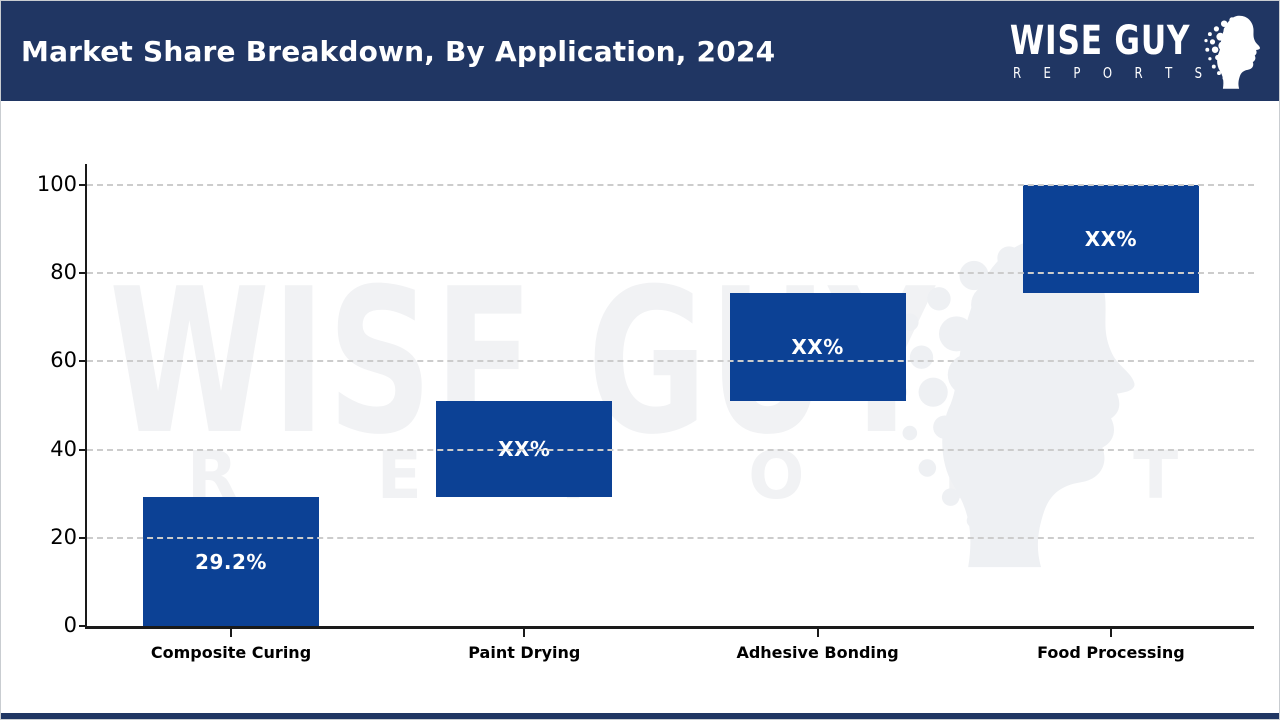  What do you see at coordinates (640, 716) in the screenshot?
I see `footer-strip` at bounding box center [640, 716].